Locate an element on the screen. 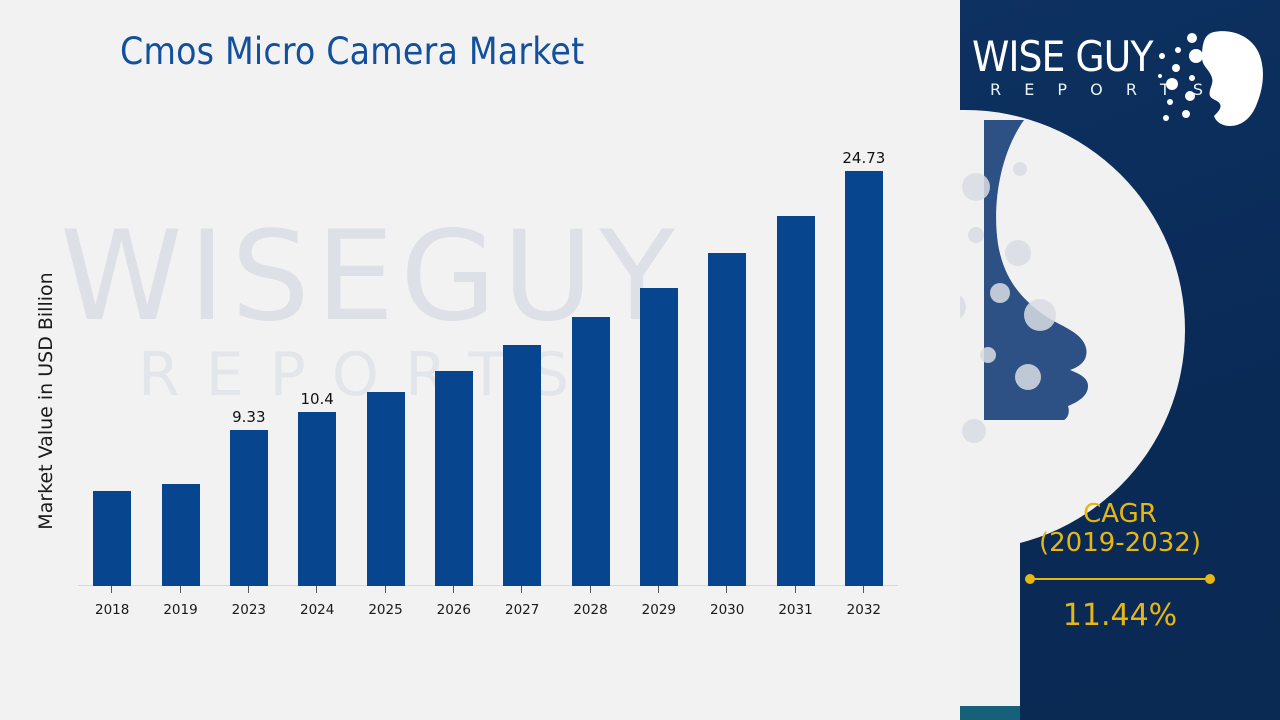 The height and width of the screenshot is (720, 1280). bar-group: 2019 is located at coordinates (180, 384).